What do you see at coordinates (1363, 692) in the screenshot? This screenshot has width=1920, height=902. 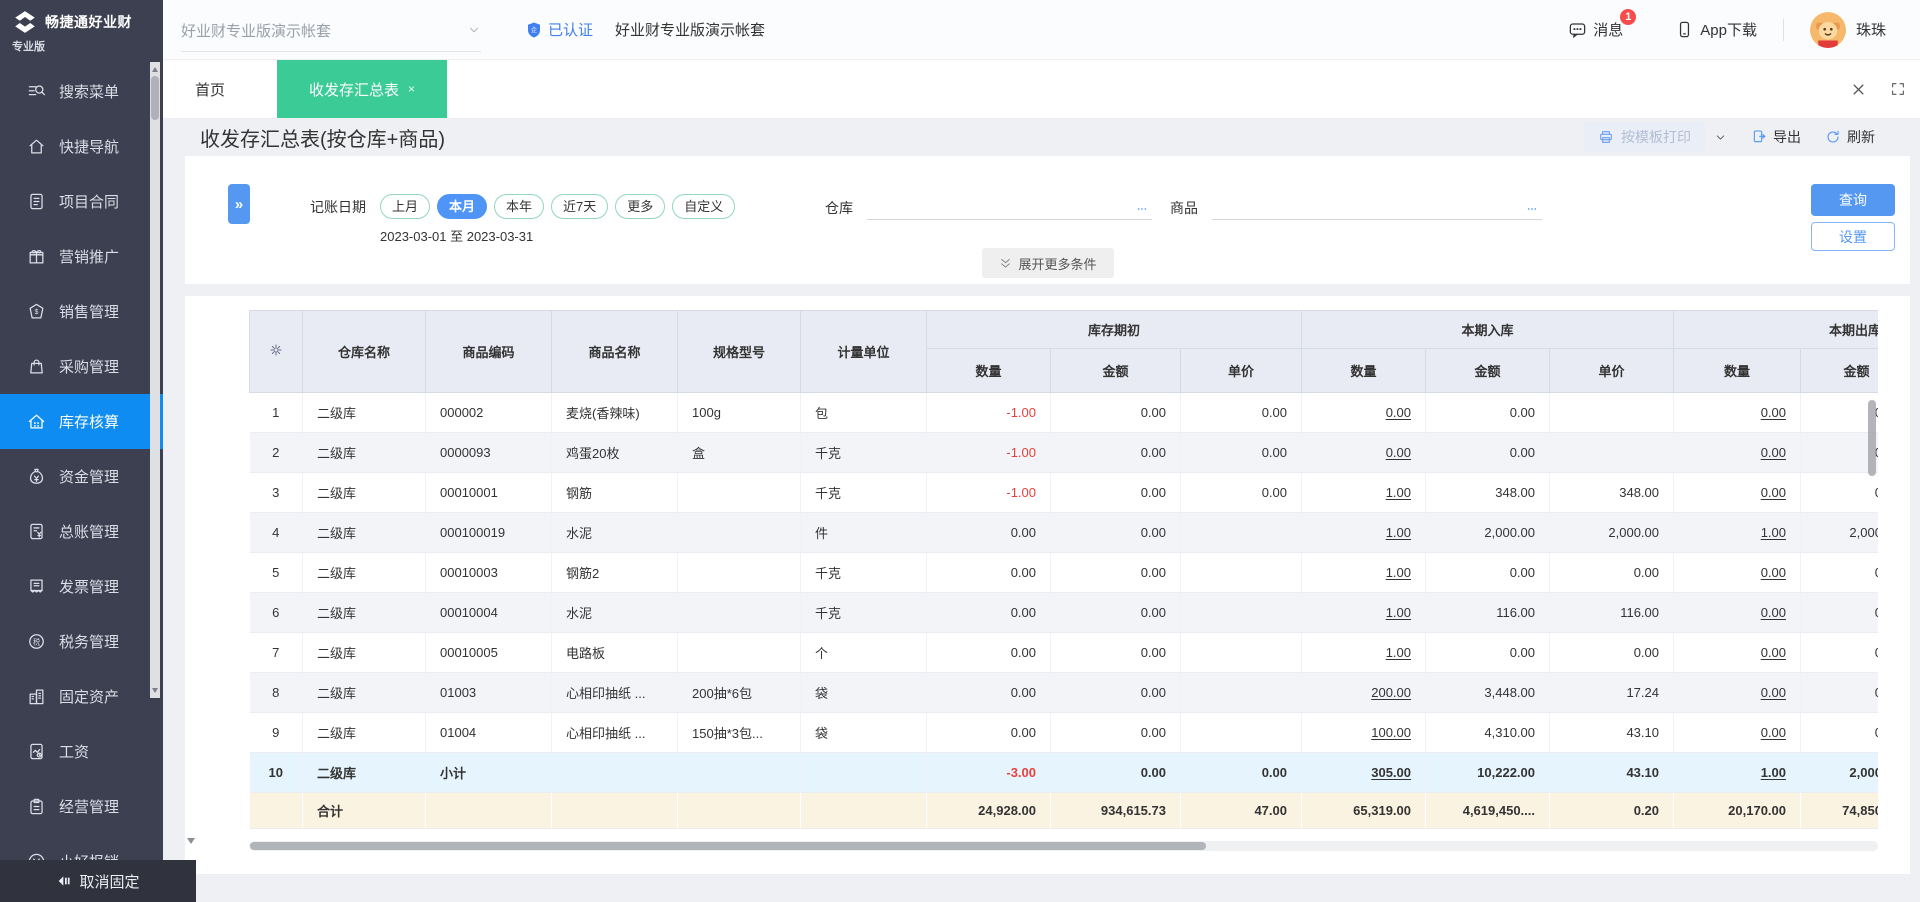 I see `value-cell: 200.00` at bounding box center [1363, 692].